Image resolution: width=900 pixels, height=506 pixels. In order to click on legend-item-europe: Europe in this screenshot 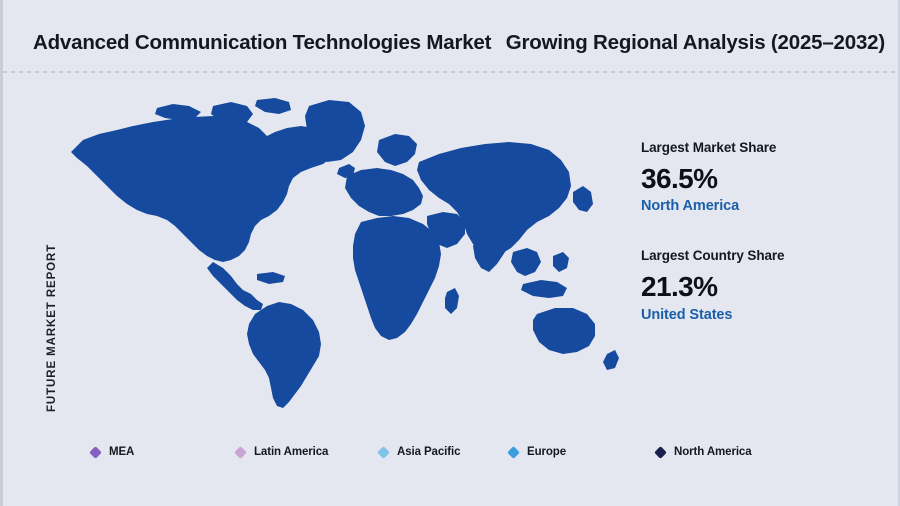, I will do `click(537, 452)`.